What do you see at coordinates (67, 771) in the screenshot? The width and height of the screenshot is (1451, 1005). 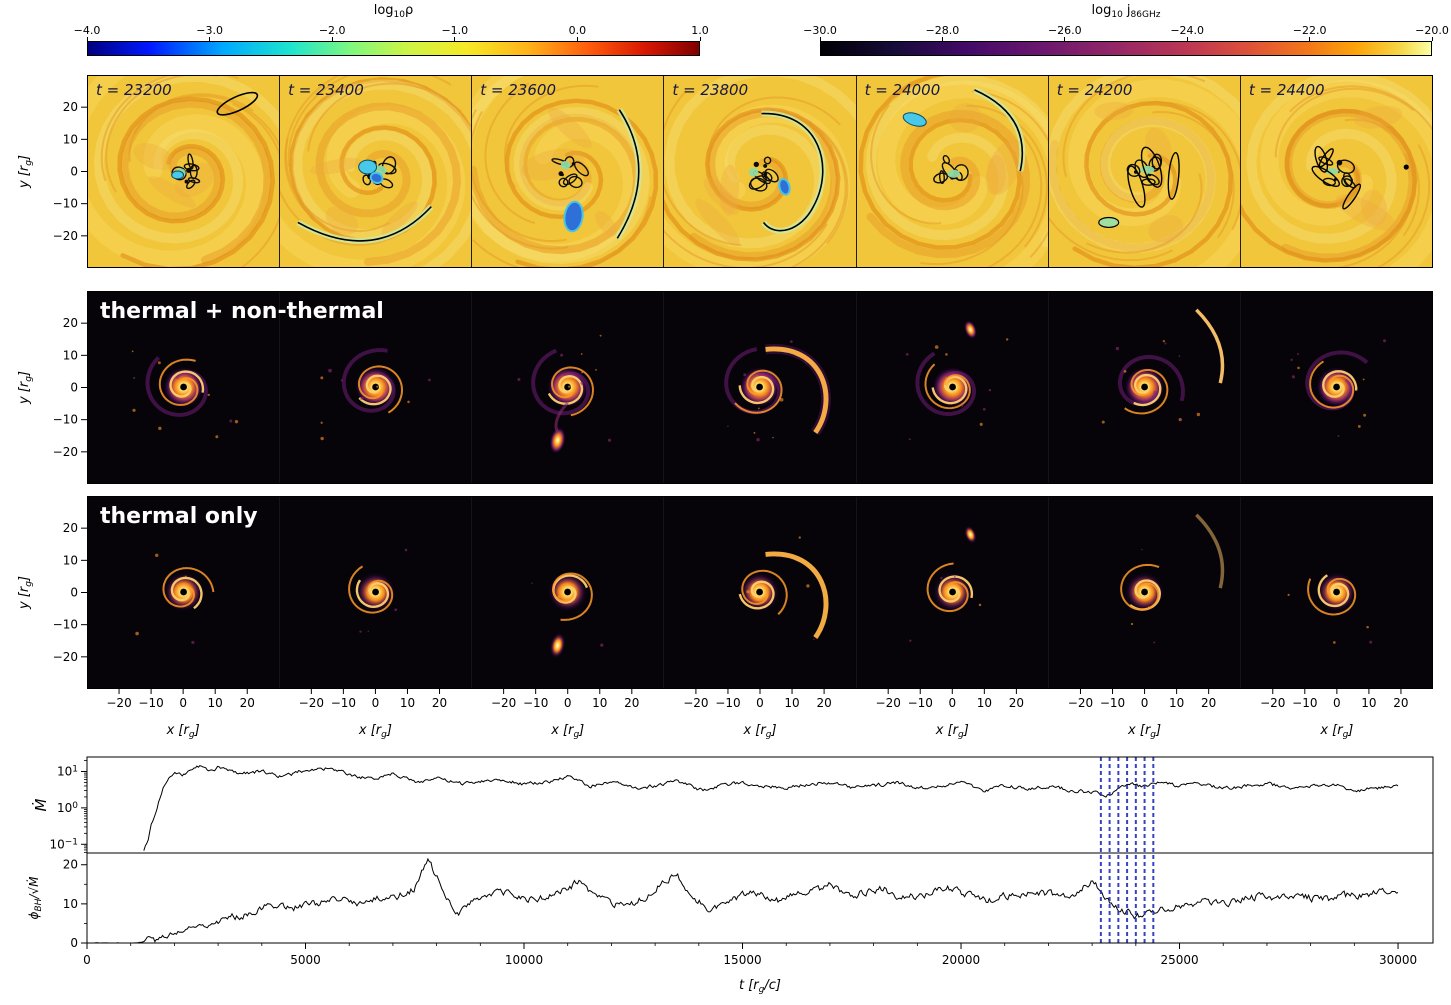 I see `svg-text: 101` at bounding box center [67, 771].